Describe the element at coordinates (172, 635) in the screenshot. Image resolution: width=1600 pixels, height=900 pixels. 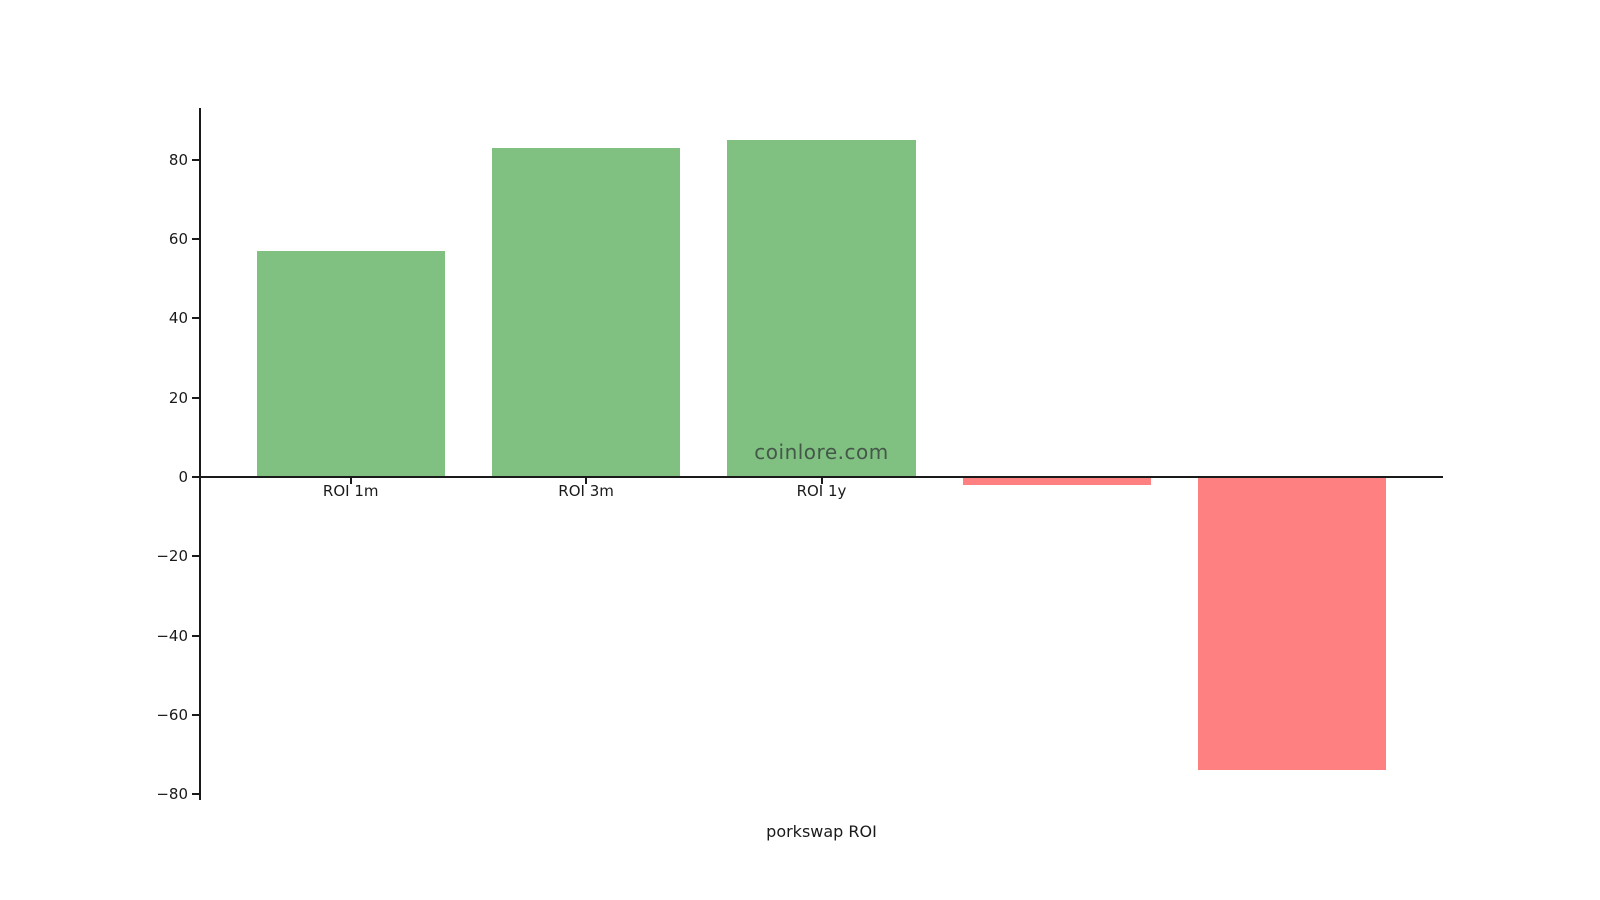
I see `y-tick-label: −40` at that location.